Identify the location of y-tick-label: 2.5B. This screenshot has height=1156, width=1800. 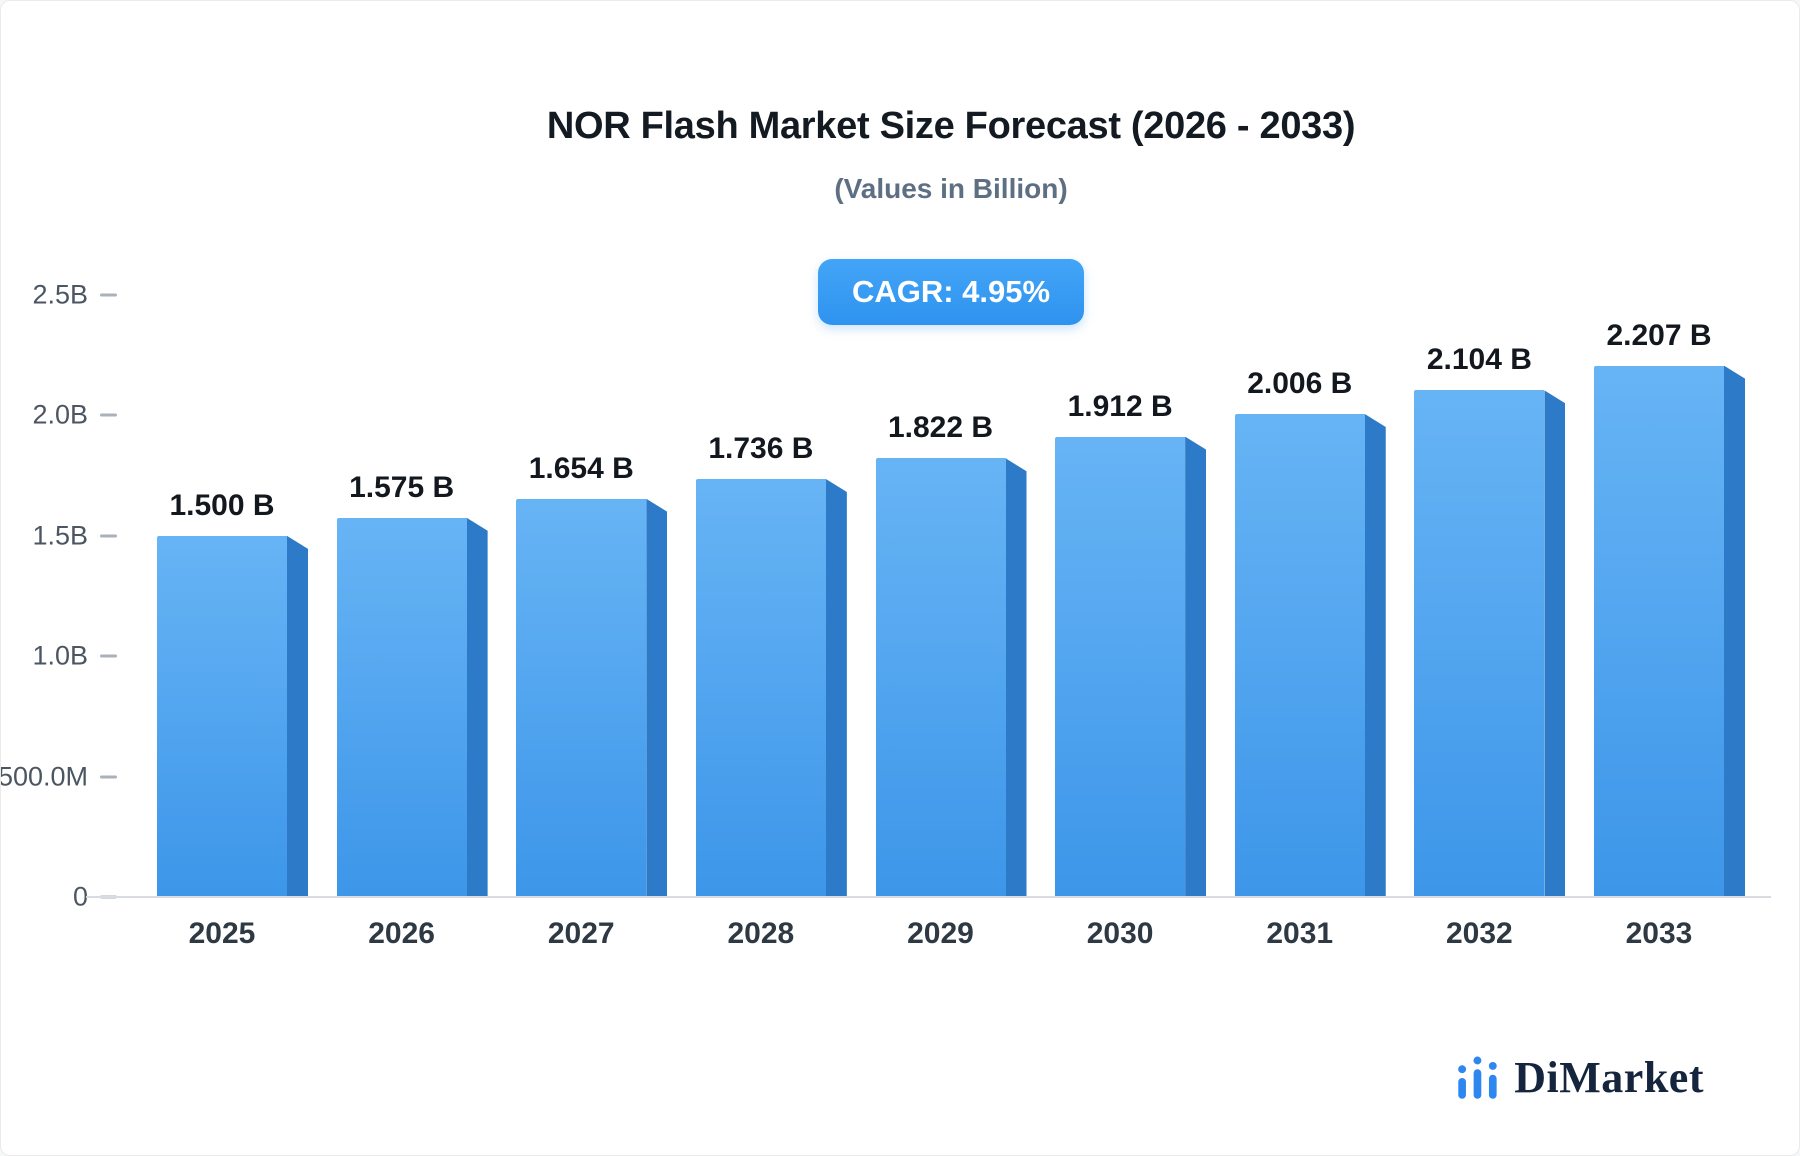
(60, 294).